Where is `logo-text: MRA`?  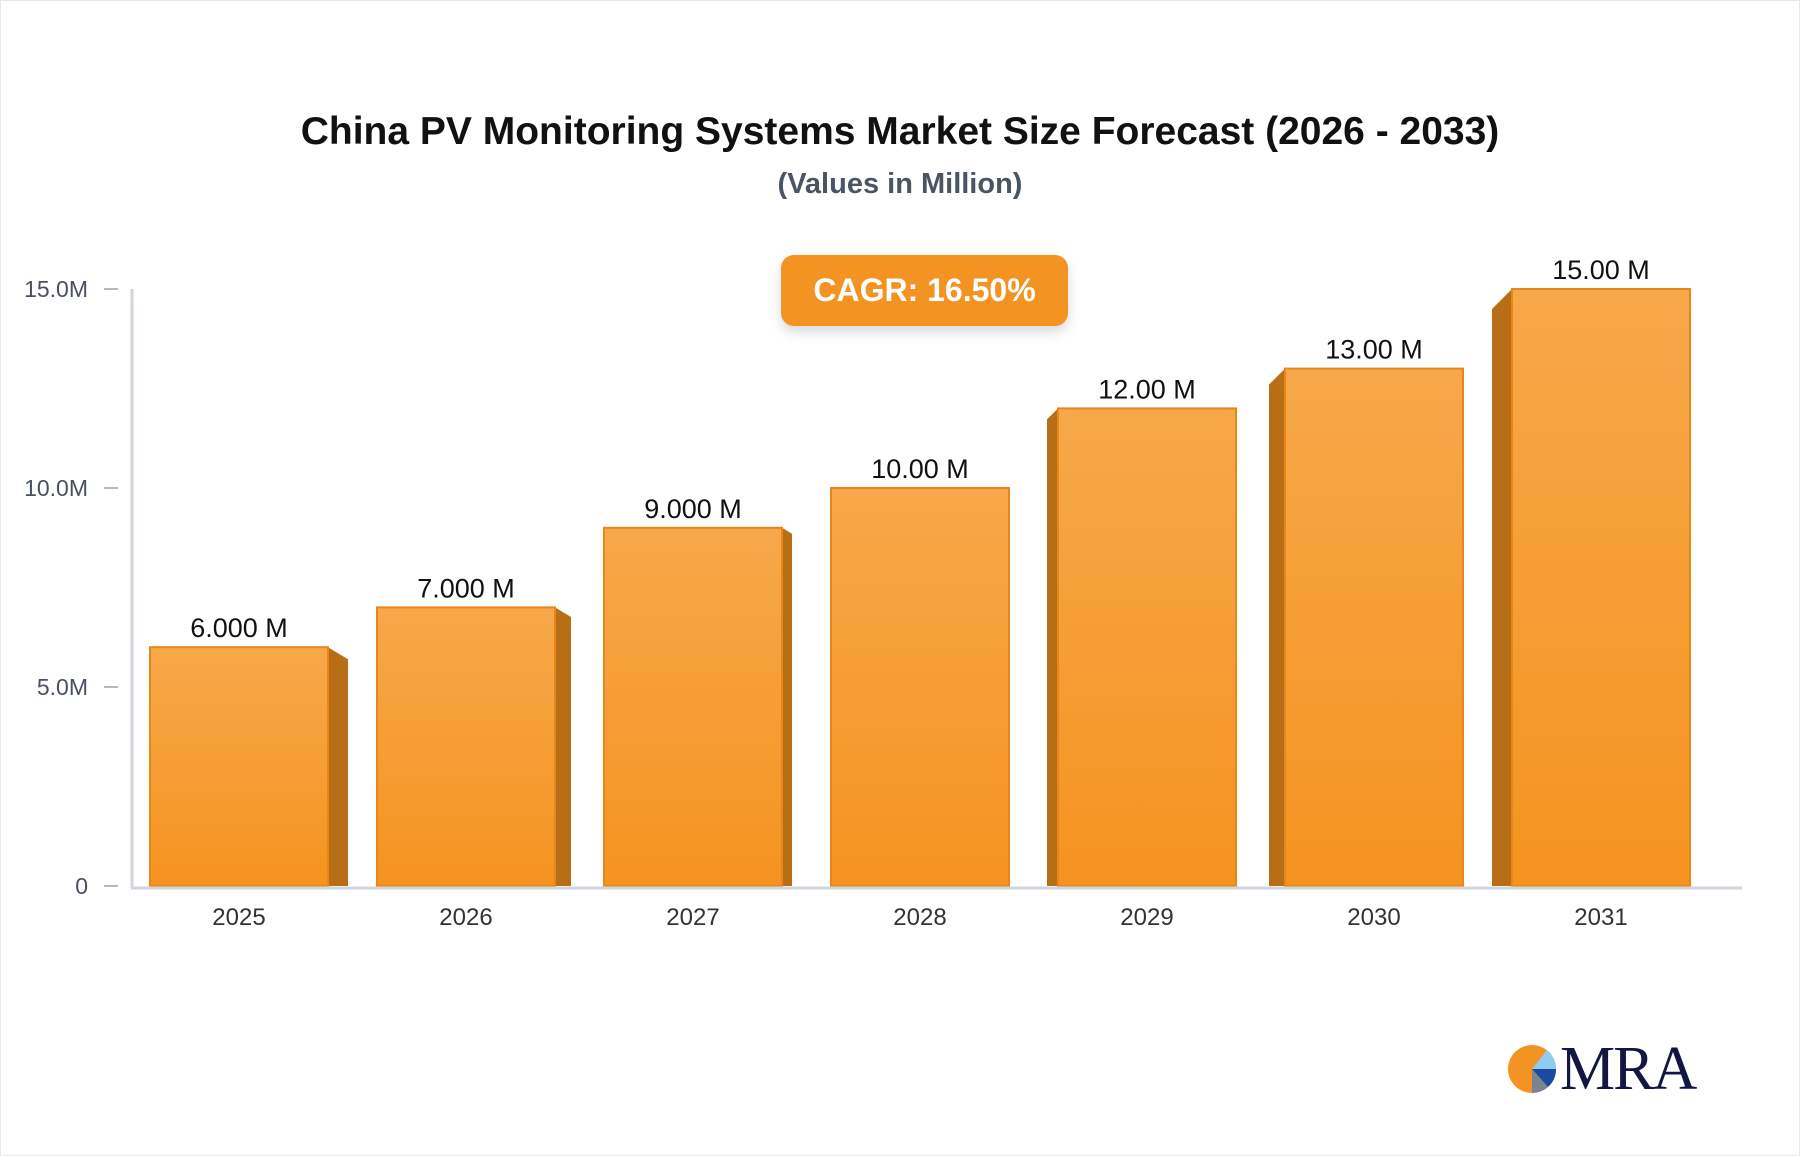
logo-text: MRA is located at coordinates (1628, 1068).